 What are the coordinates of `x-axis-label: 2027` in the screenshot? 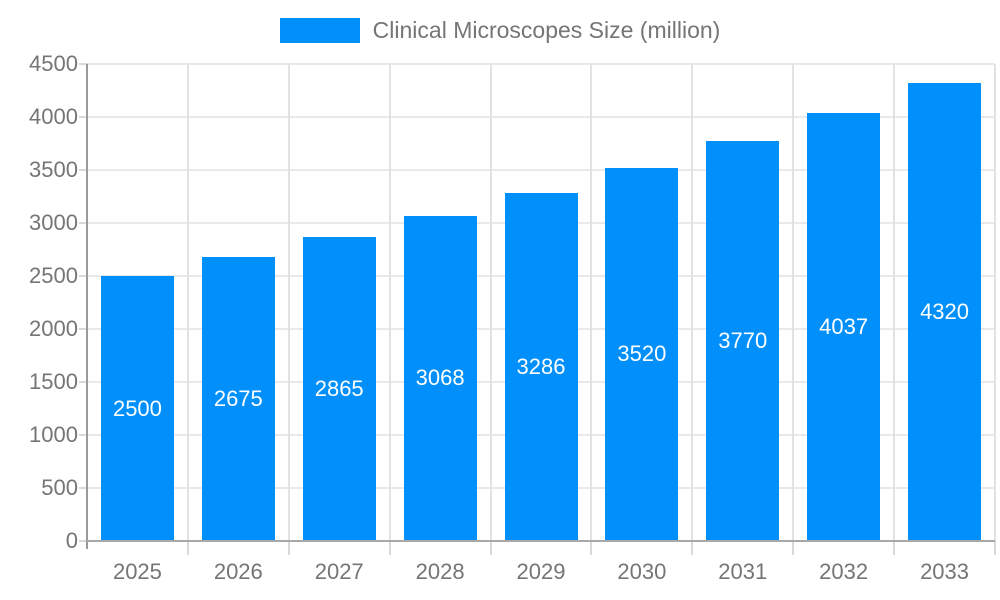 It's located at (339, 571).